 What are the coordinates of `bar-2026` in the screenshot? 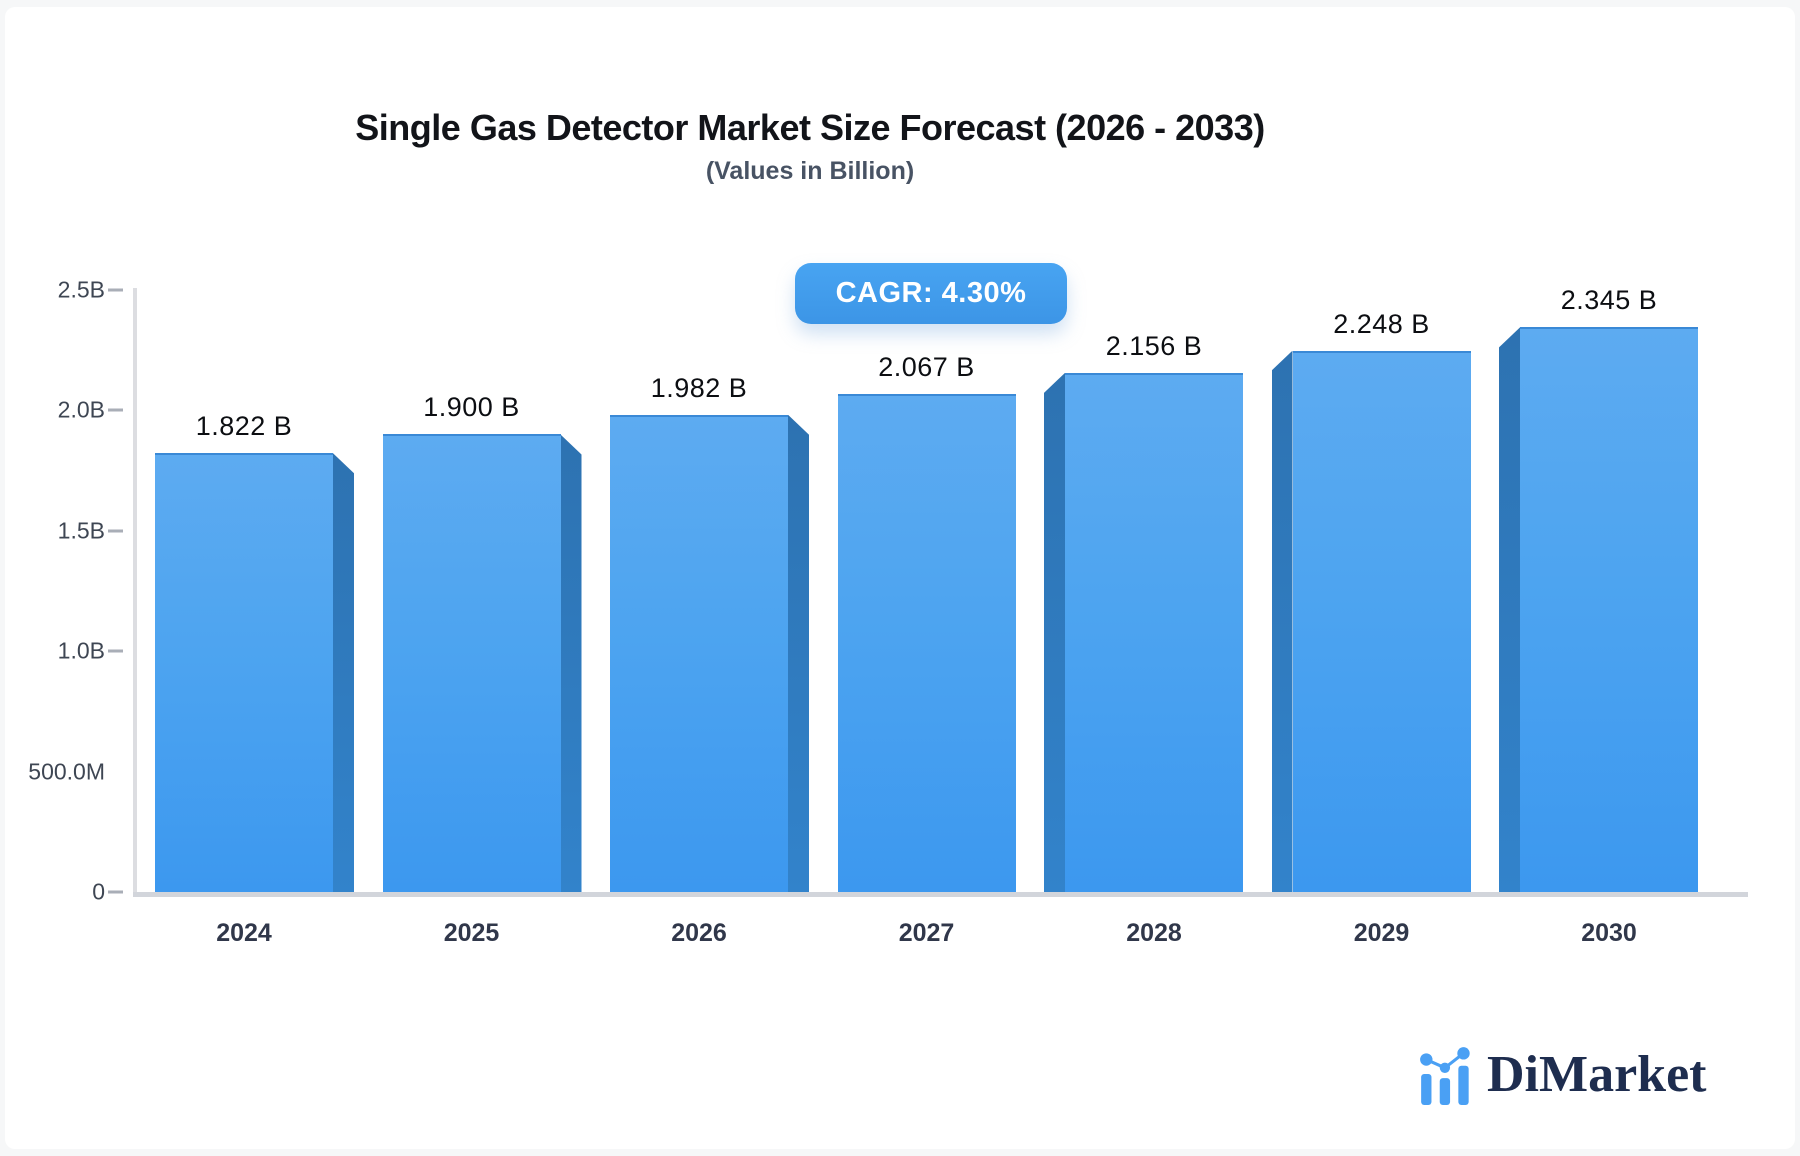 It's located at (699, 653).